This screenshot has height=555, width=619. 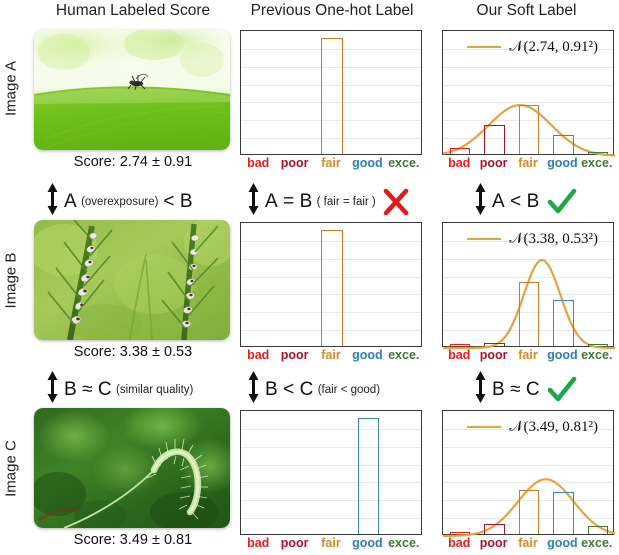 What do you see at coordinates (525, 201) in the screenshot?
I see `comparison-soft-a-b: A < B` at bounding box center [525, 201].